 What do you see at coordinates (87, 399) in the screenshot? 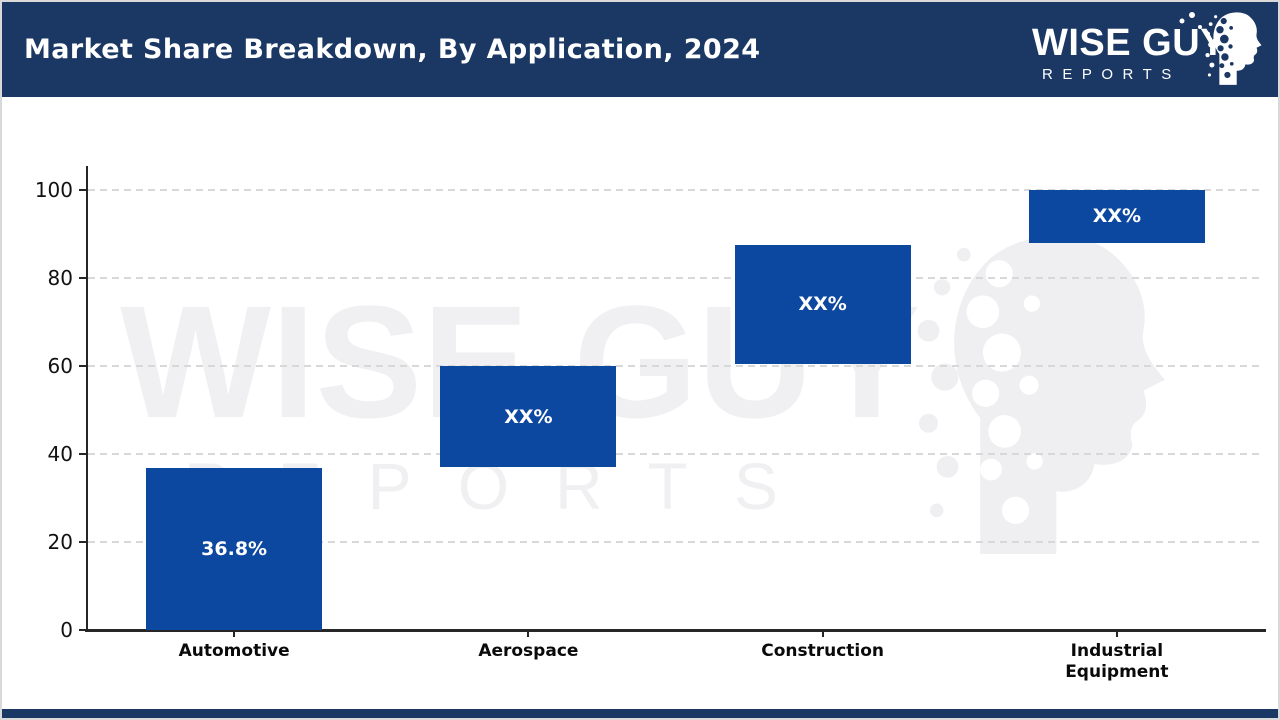
I see `y-axis-line` at bounding box center [87, 399].